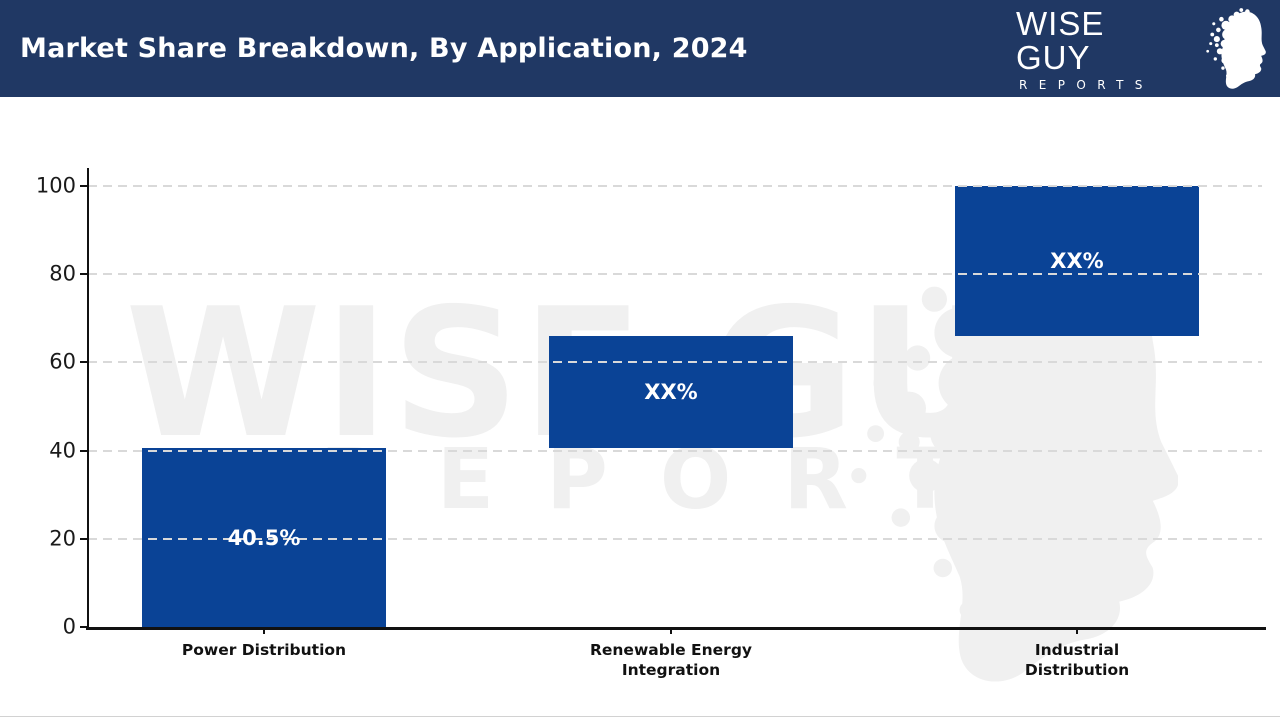 This screenshot has width=1280, height=720. I want to click on y-axis-tick-label: 20, so click(62, 538).